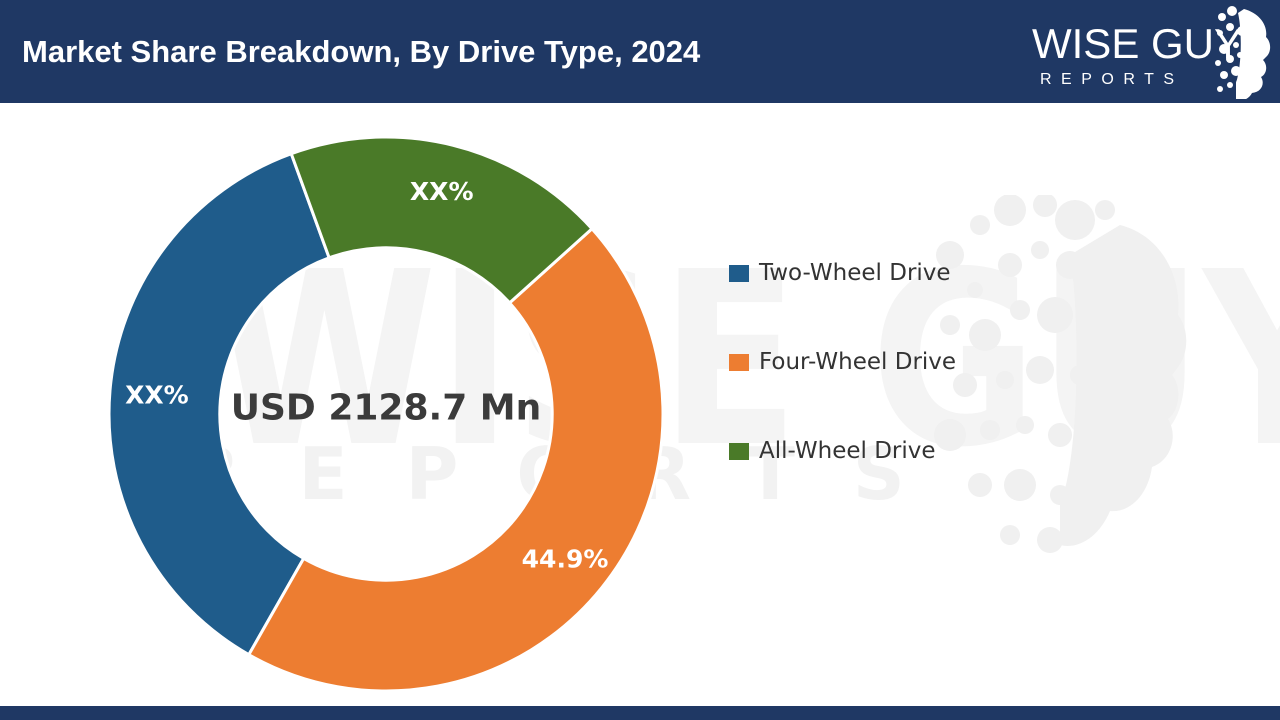 Image resolution: width=1280 pixels, height=720 pixels. I want to click on footer-bar, so click(640, 713).